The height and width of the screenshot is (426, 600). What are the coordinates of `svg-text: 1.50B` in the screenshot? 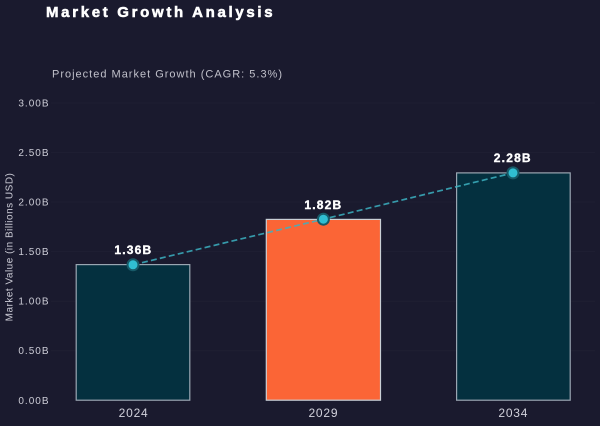 It's located at (33, 252).